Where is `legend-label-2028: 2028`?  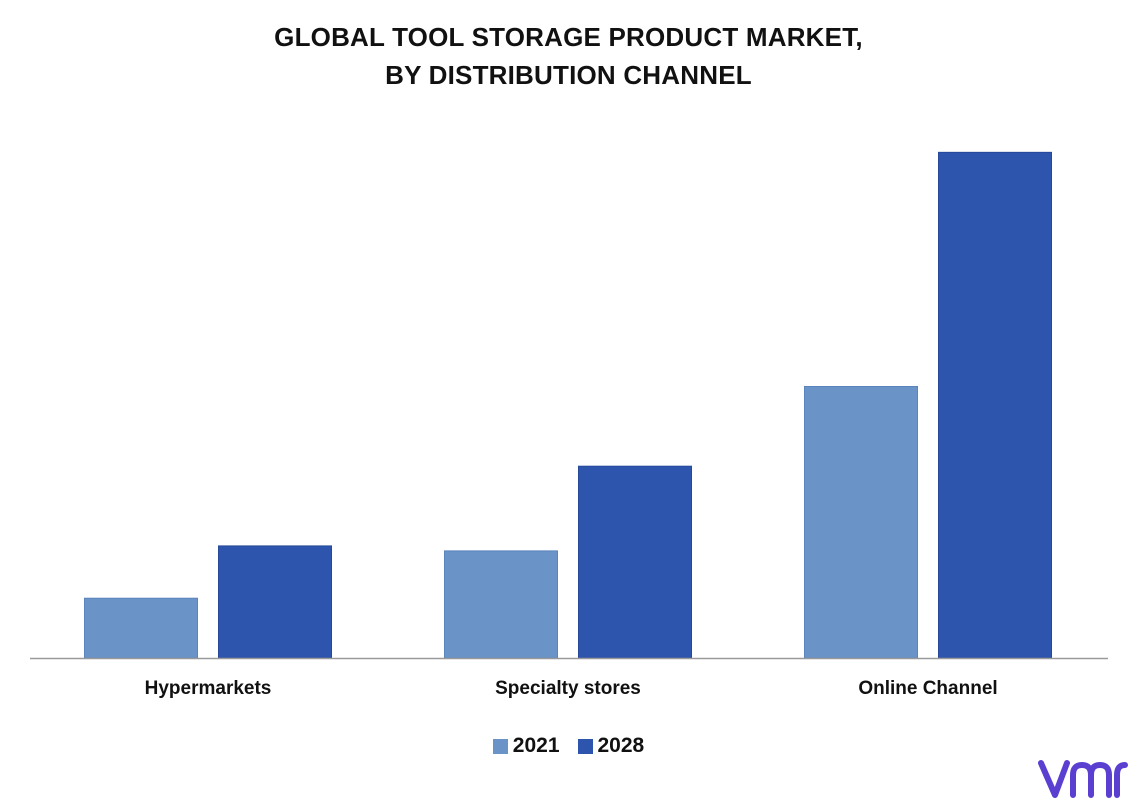
legend-label-2028: 2028 is located at coordinates (621, 745).